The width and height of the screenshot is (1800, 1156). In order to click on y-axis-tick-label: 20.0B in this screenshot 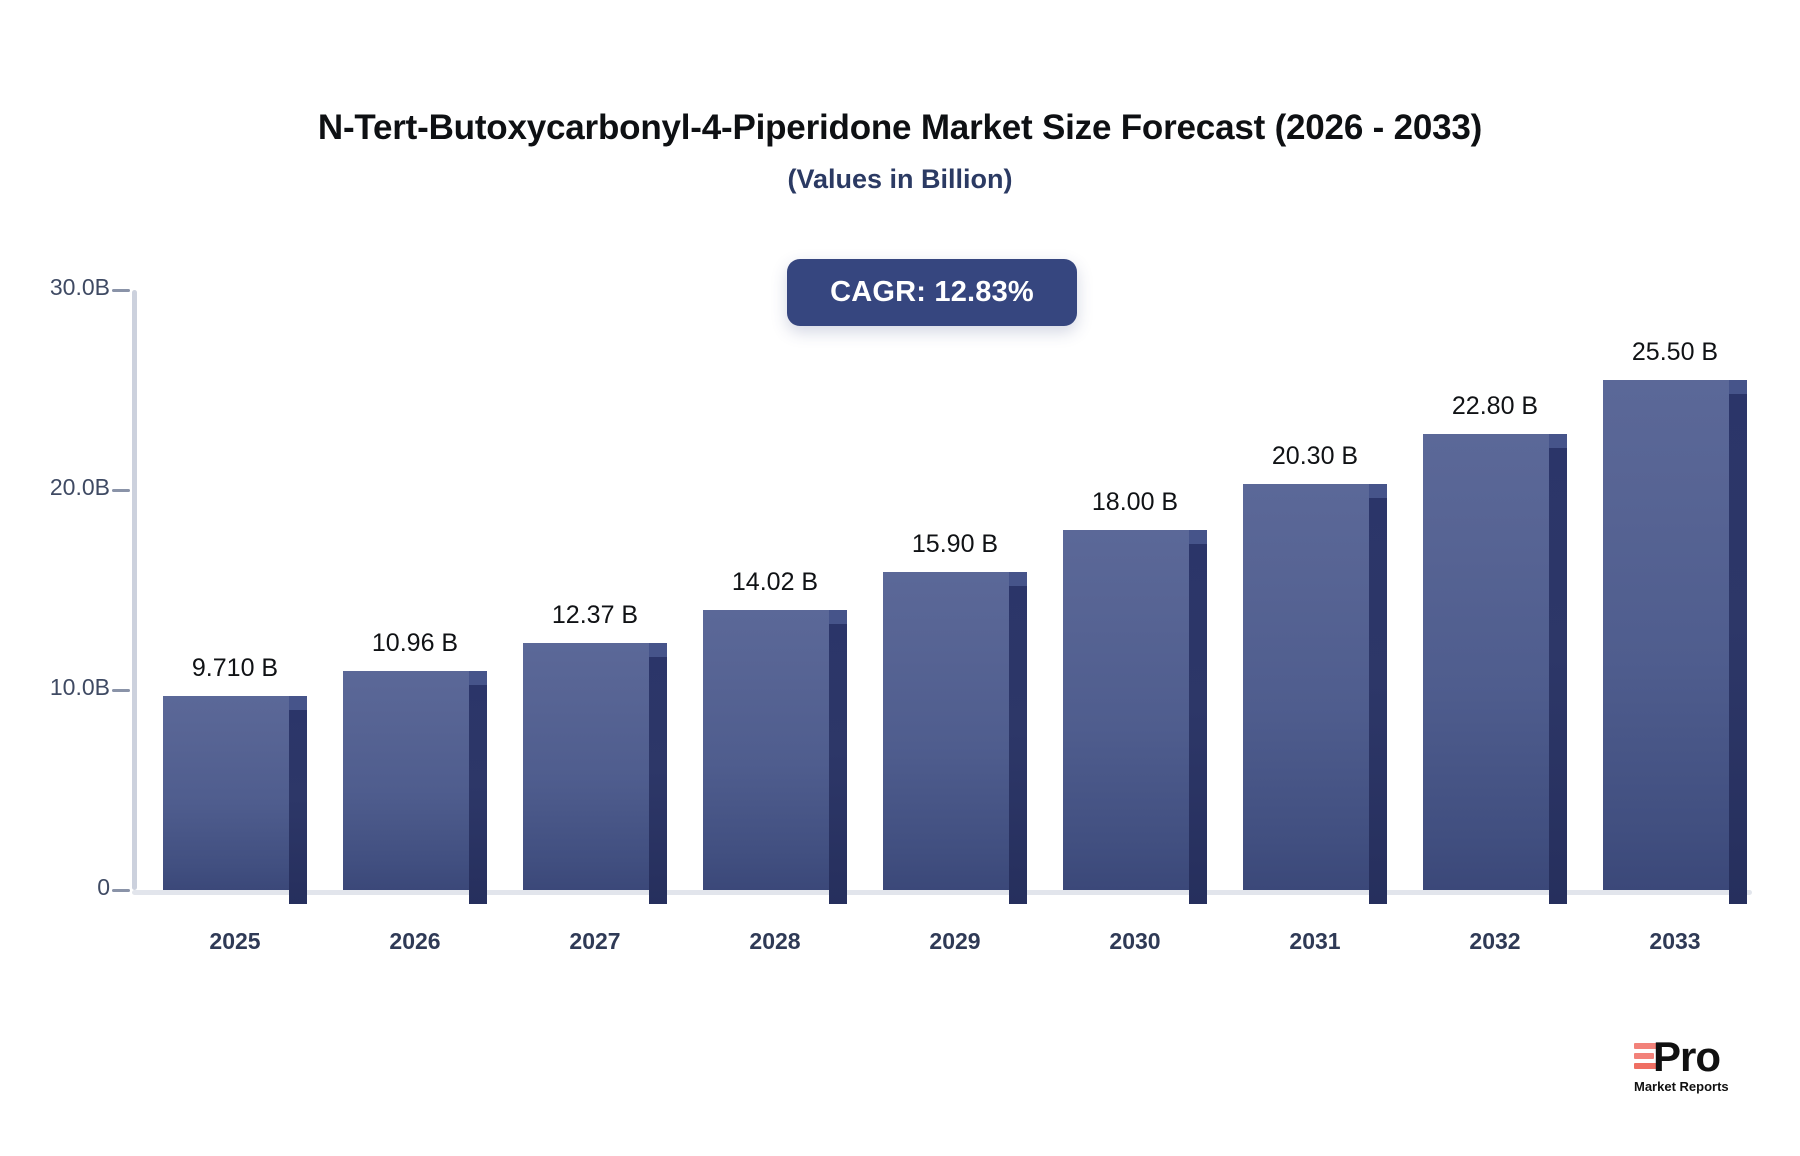, I will do `click(79, 487)`.